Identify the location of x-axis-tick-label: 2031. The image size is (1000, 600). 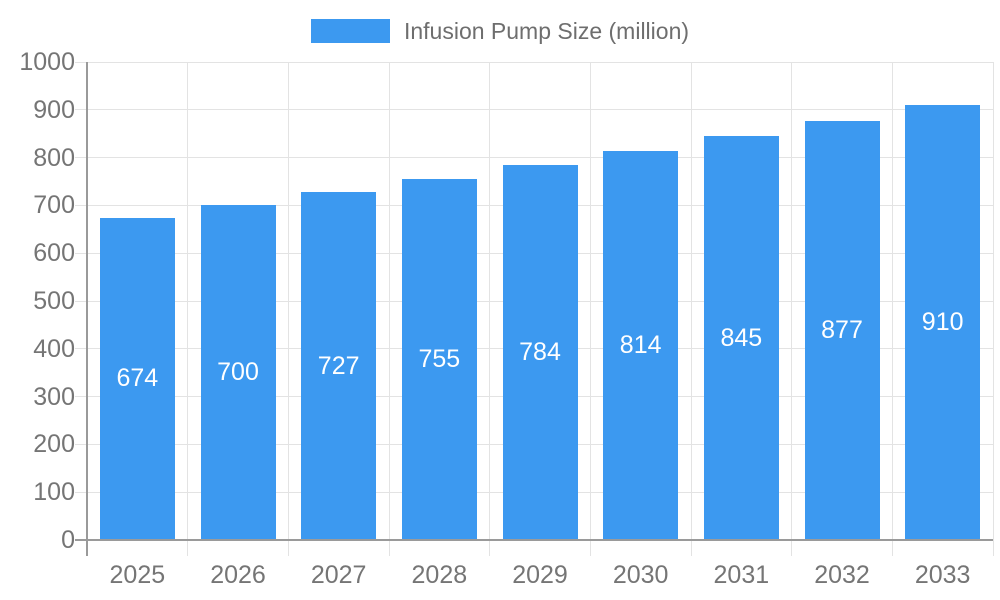
(741, 575).